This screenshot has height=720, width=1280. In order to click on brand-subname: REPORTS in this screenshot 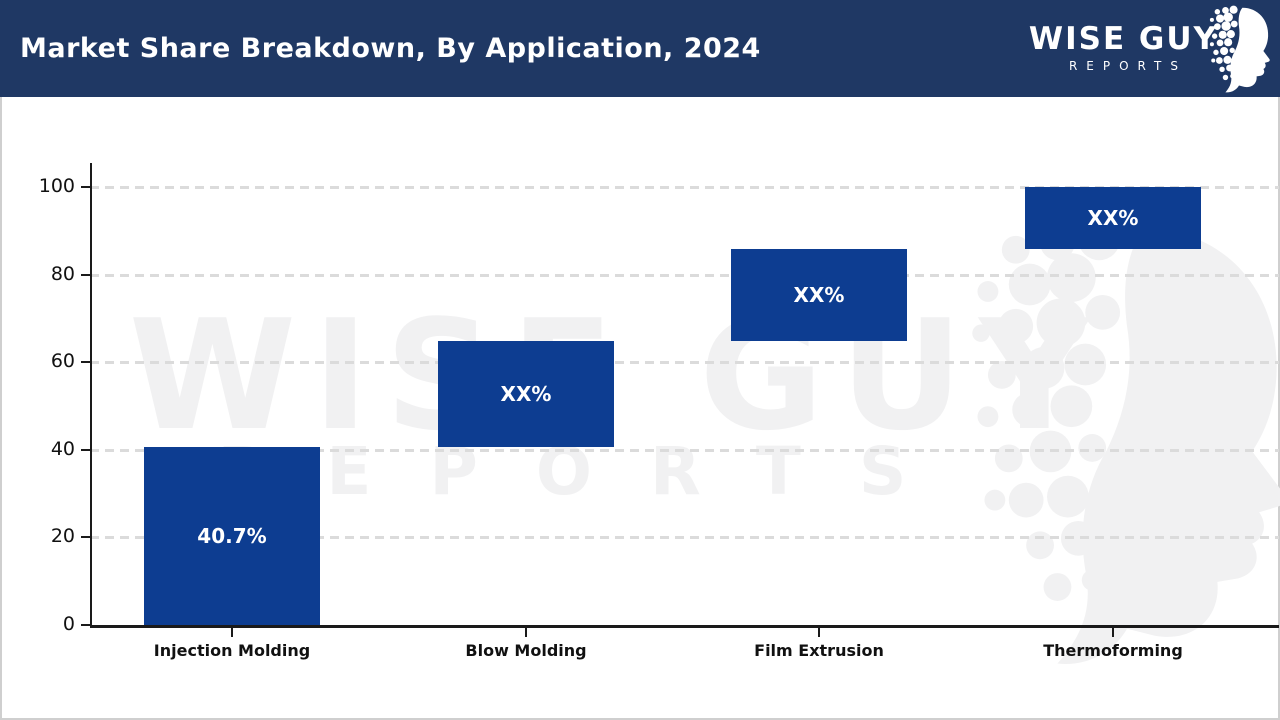, I will do `click(1127, 66)`.